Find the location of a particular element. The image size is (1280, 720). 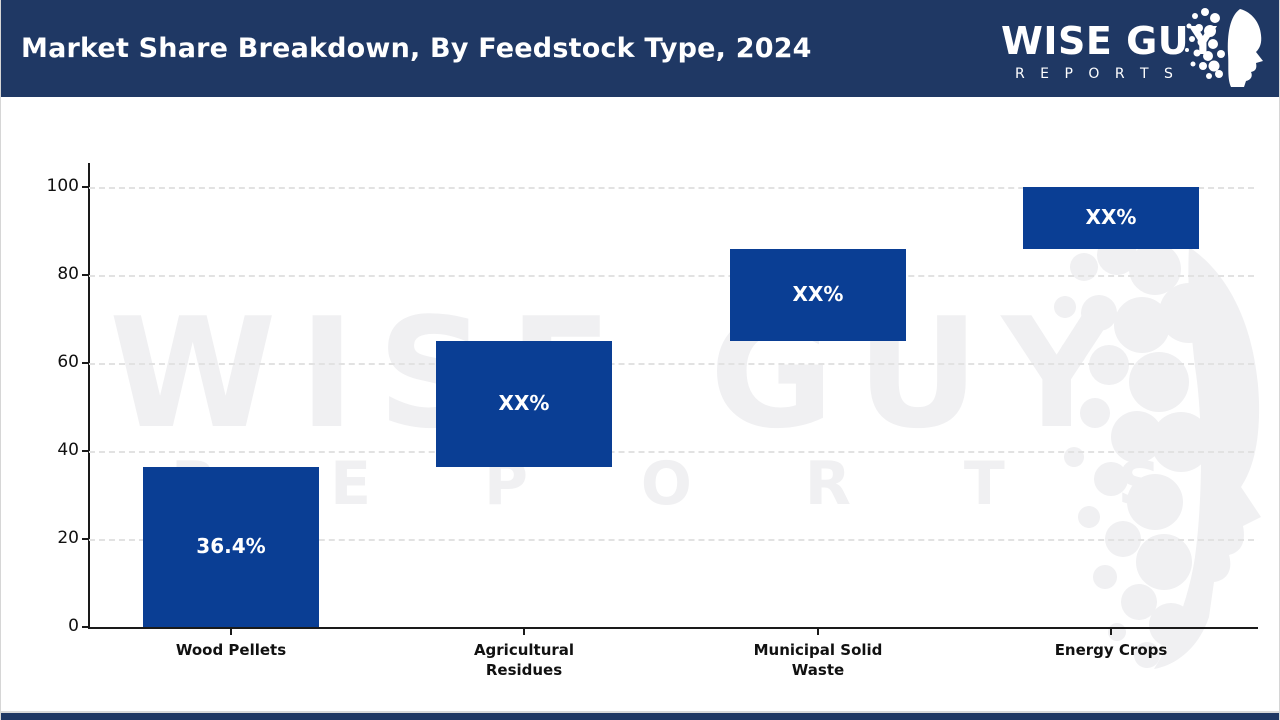

wiseguy-logo-graphic: WISE GUY R E P O R T S is located at coordinates (1132, 47).